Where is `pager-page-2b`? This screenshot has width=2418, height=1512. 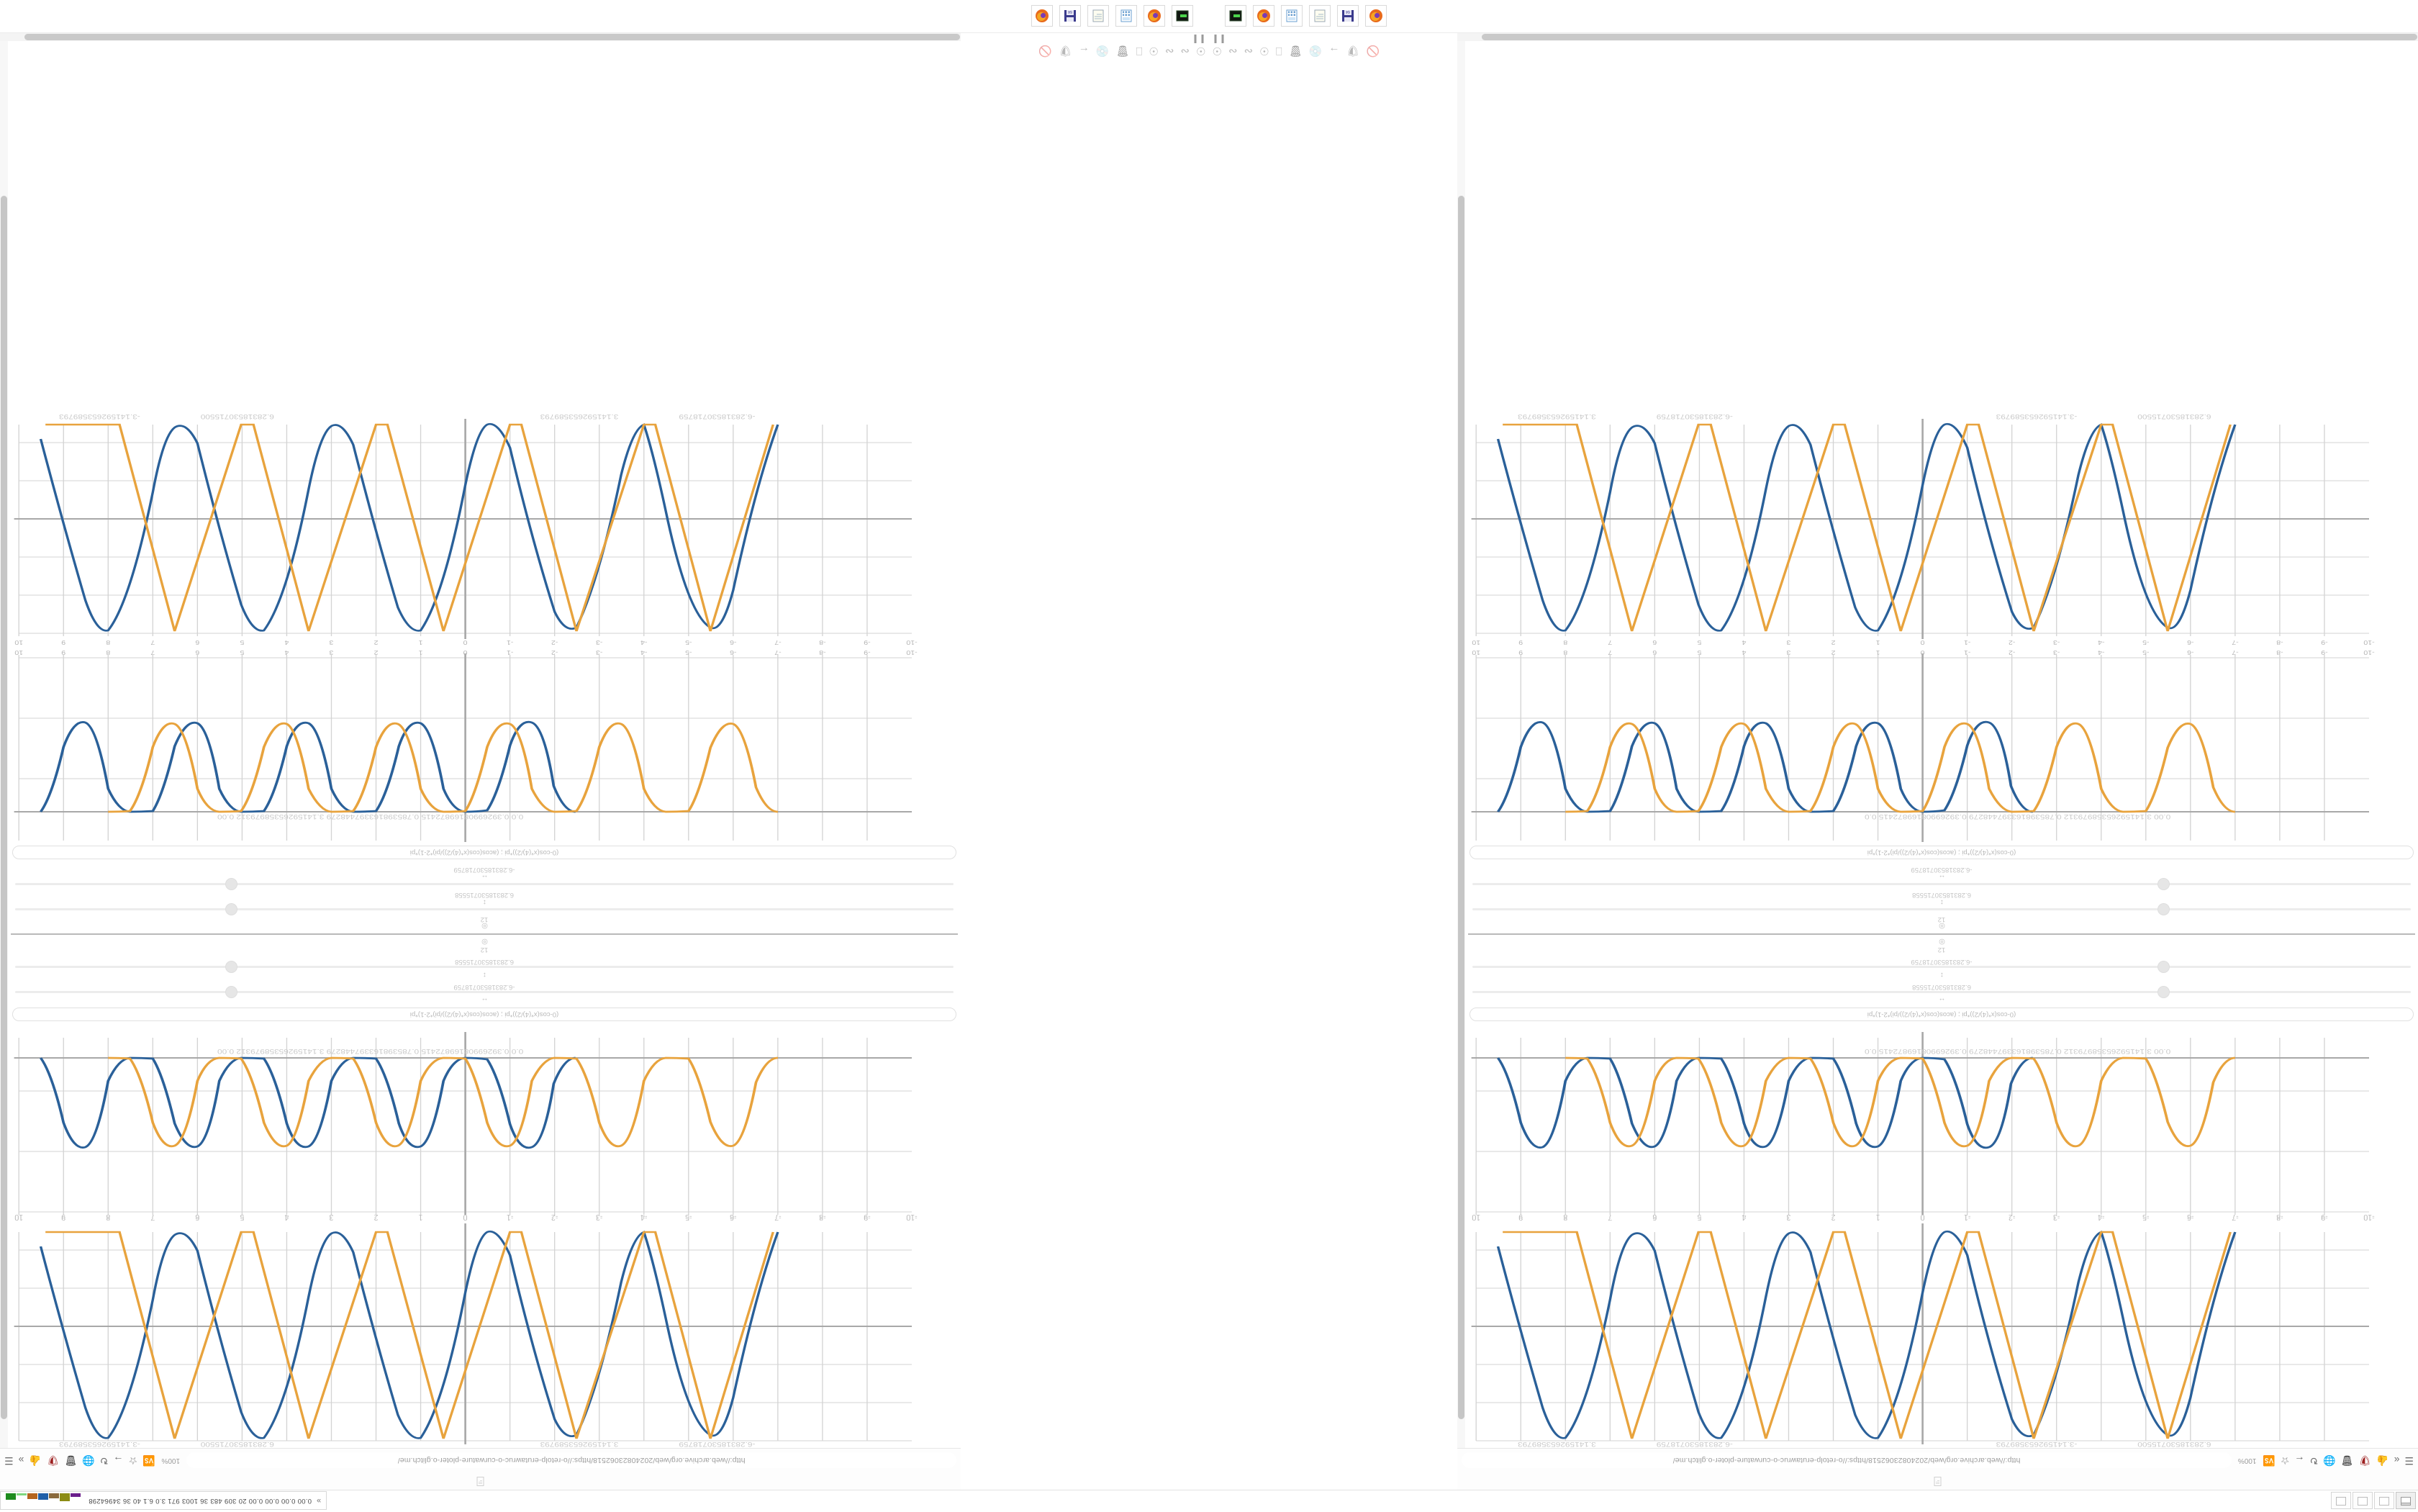 pager-page-2b is located at coordinates (1195, 39).